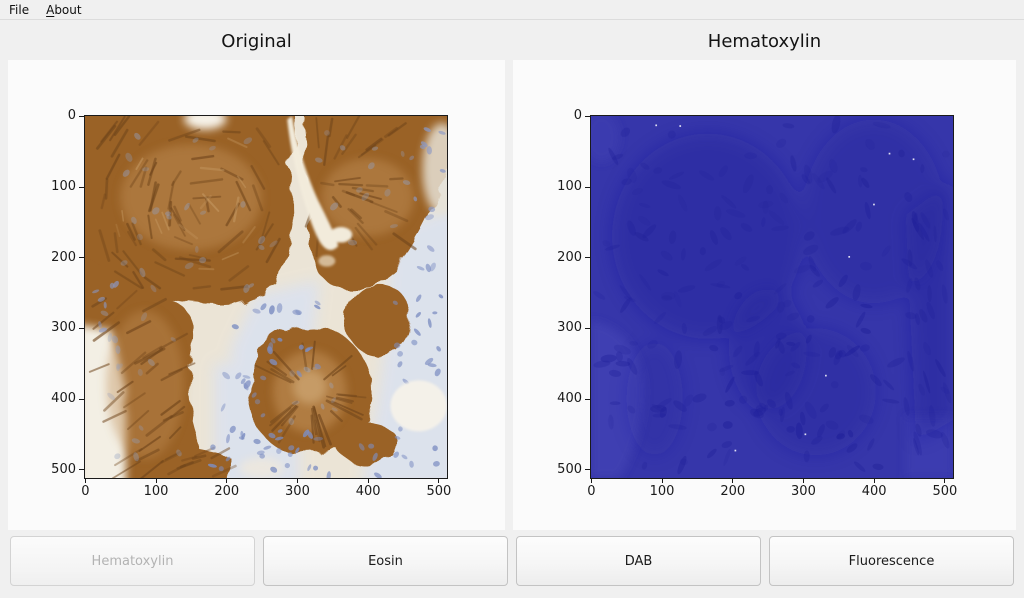 Image resolution: width=1024 pixels, height=598 pixels. I want to click on panel-title-hematoxylin: Hematoxylin, so click(764, 41).